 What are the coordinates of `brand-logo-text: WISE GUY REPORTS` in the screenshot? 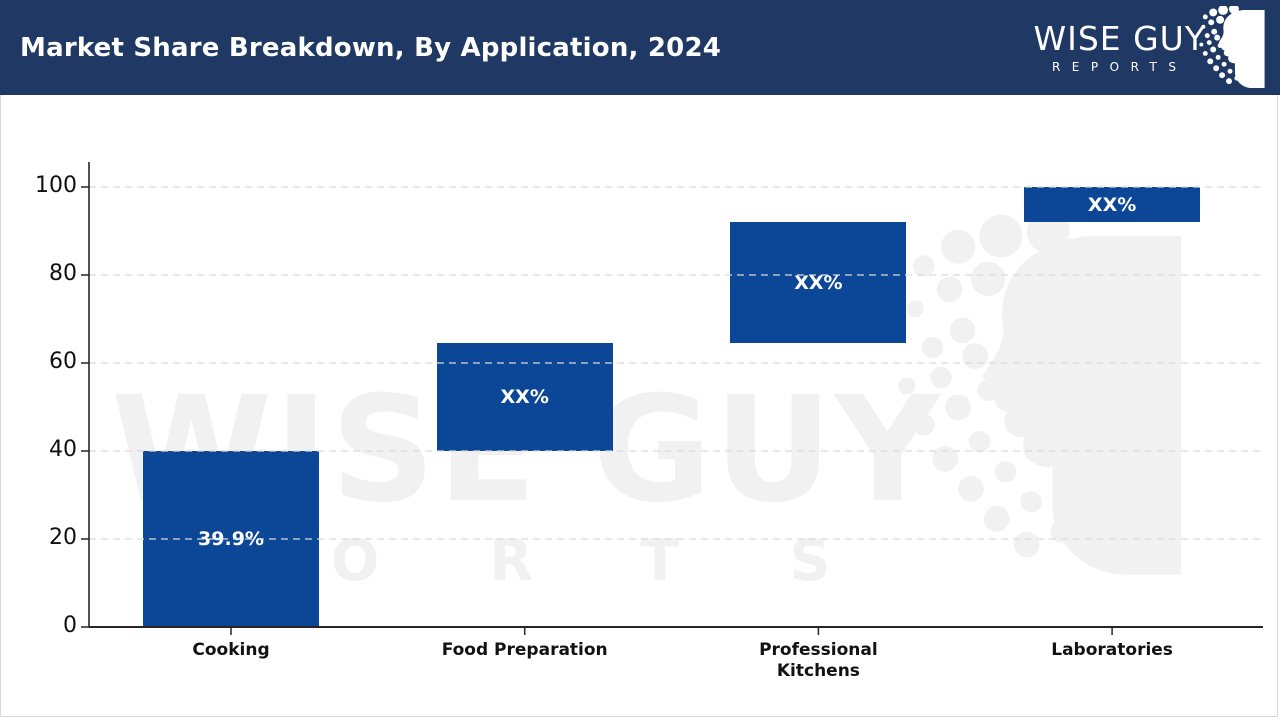 It's located at (1119, 48).